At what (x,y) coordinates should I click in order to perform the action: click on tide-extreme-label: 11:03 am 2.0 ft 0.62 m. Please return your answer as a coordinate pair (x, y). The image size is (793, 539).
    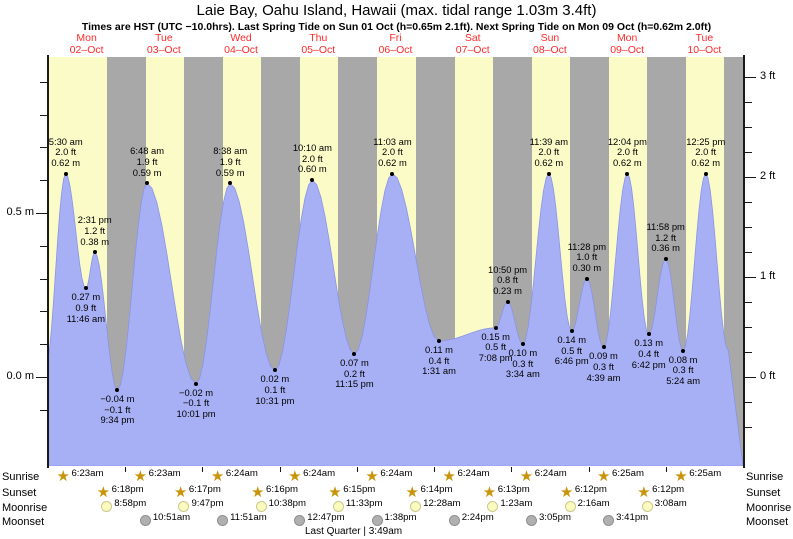
    Looking at the image, I should click on (392, 152).